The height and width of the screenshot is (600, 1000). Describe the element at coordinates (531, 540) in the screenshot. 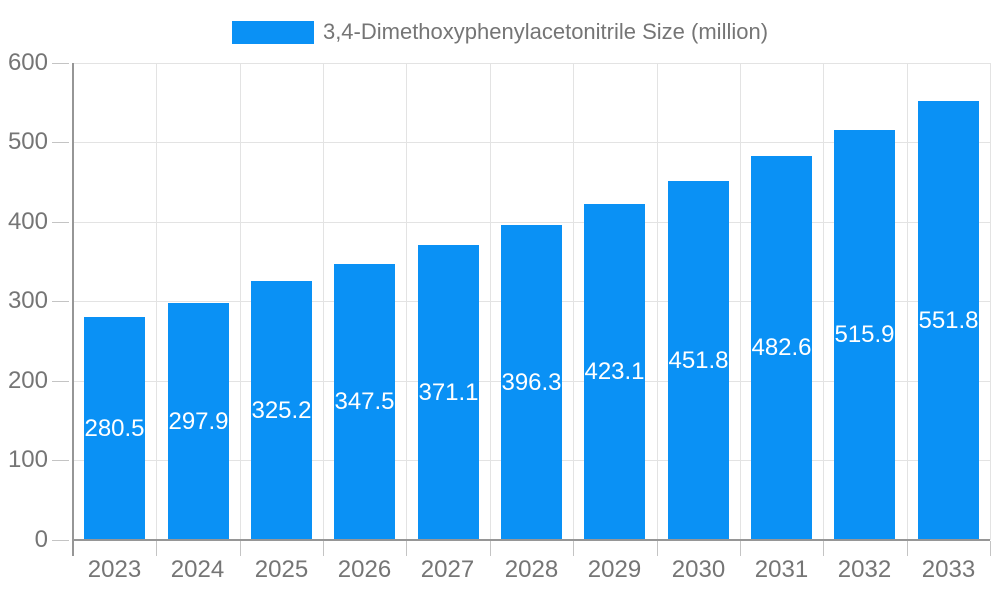

I see `x-axis-line` at that location.